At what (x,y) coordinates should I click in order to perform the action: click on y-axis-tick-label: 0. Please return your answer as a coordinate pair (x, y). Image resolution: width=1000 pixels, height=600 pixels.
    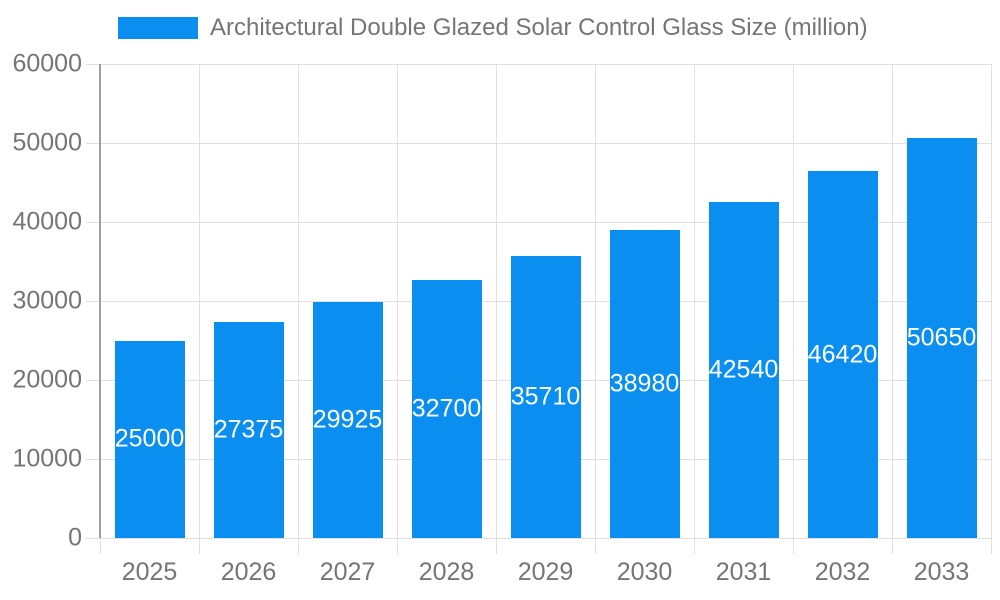
    Looking at the image, I should click on (75, 537).